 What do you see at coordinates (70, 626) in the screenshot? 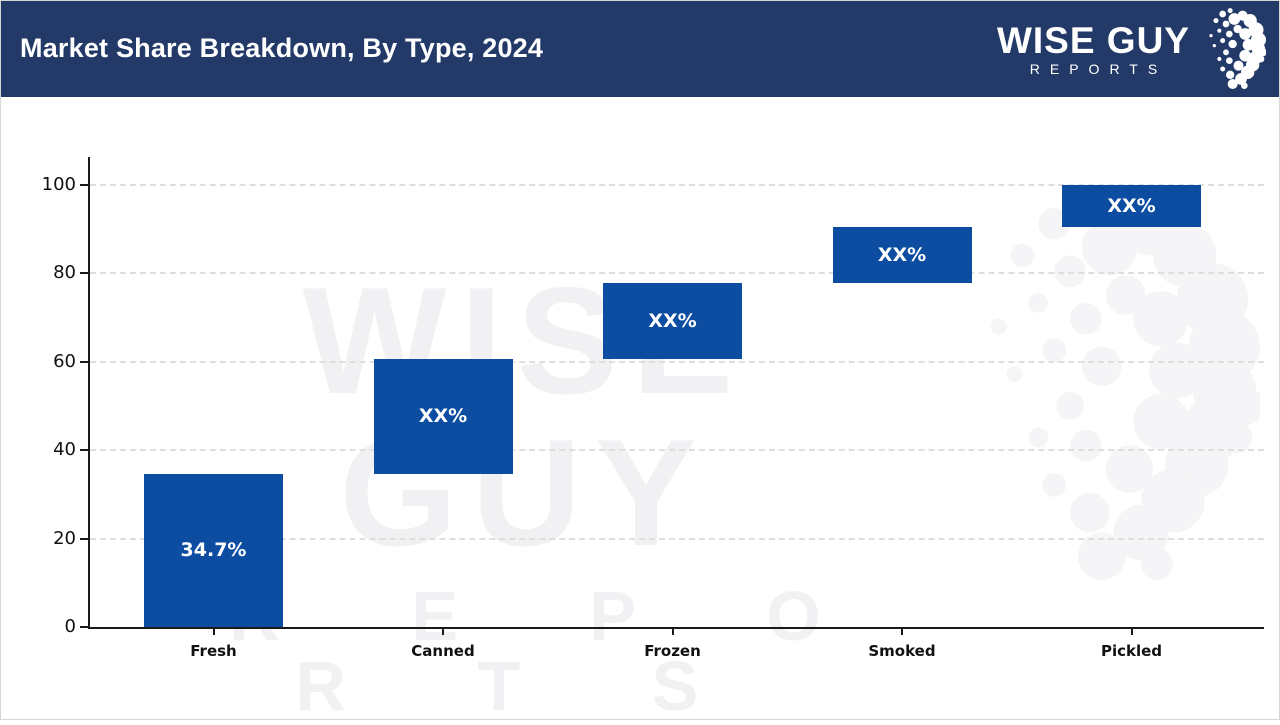
I see `y-axis-tick-label: 0` at bounding box center [70, 626].